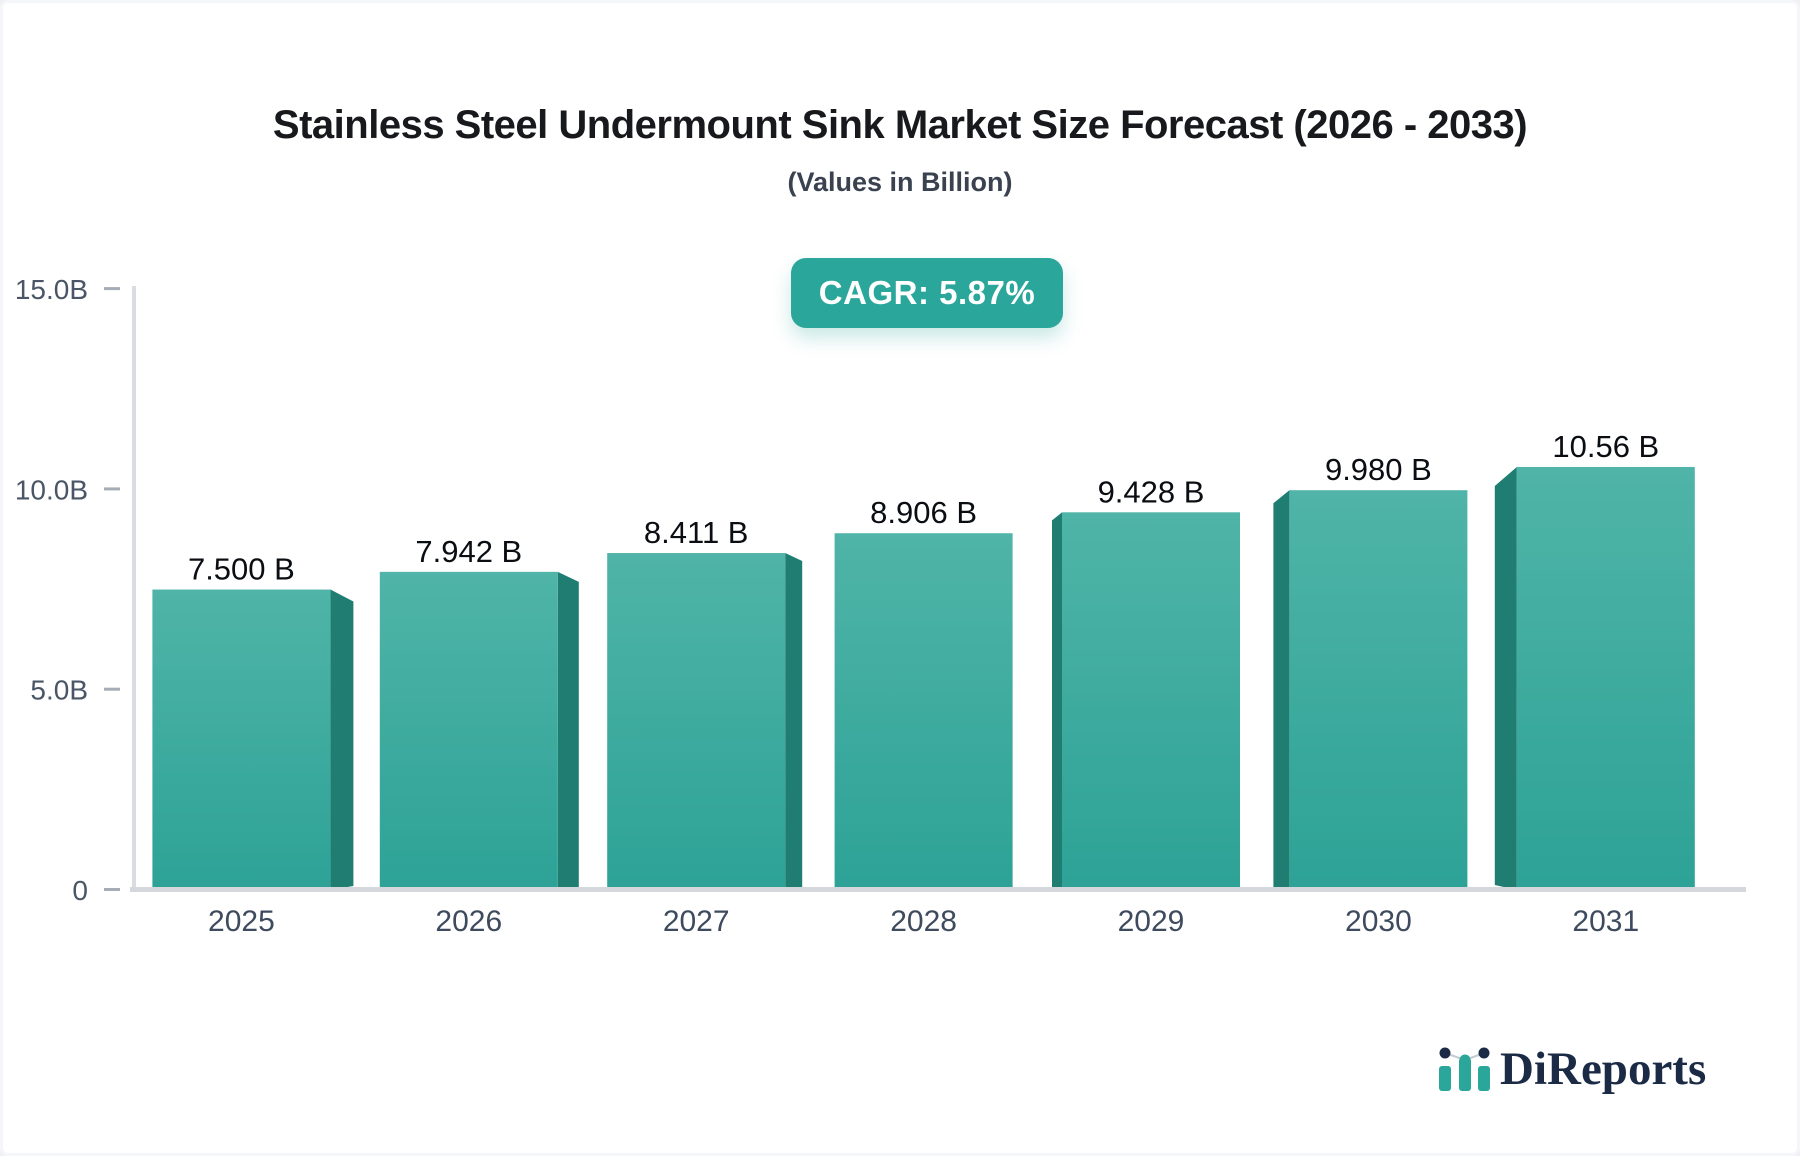 This screenshot has width=1800, height=1156. Describe the element at coordinates (923, 512) in the screenshot. I see `bar-value-label: 8.906 B` at that location.